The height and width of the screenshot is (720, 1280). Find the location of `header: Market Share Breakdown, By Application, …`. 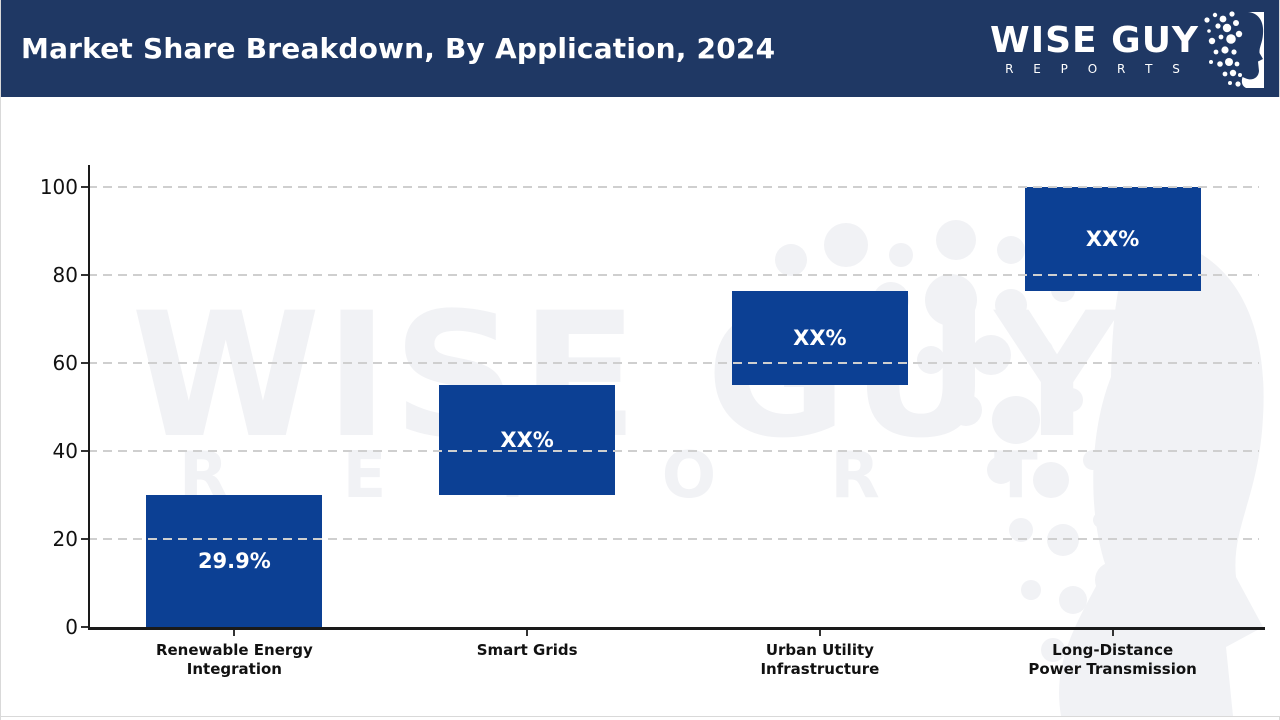

header: Market Share Breakdown, By Application, … is located at coordinates (640, 48).